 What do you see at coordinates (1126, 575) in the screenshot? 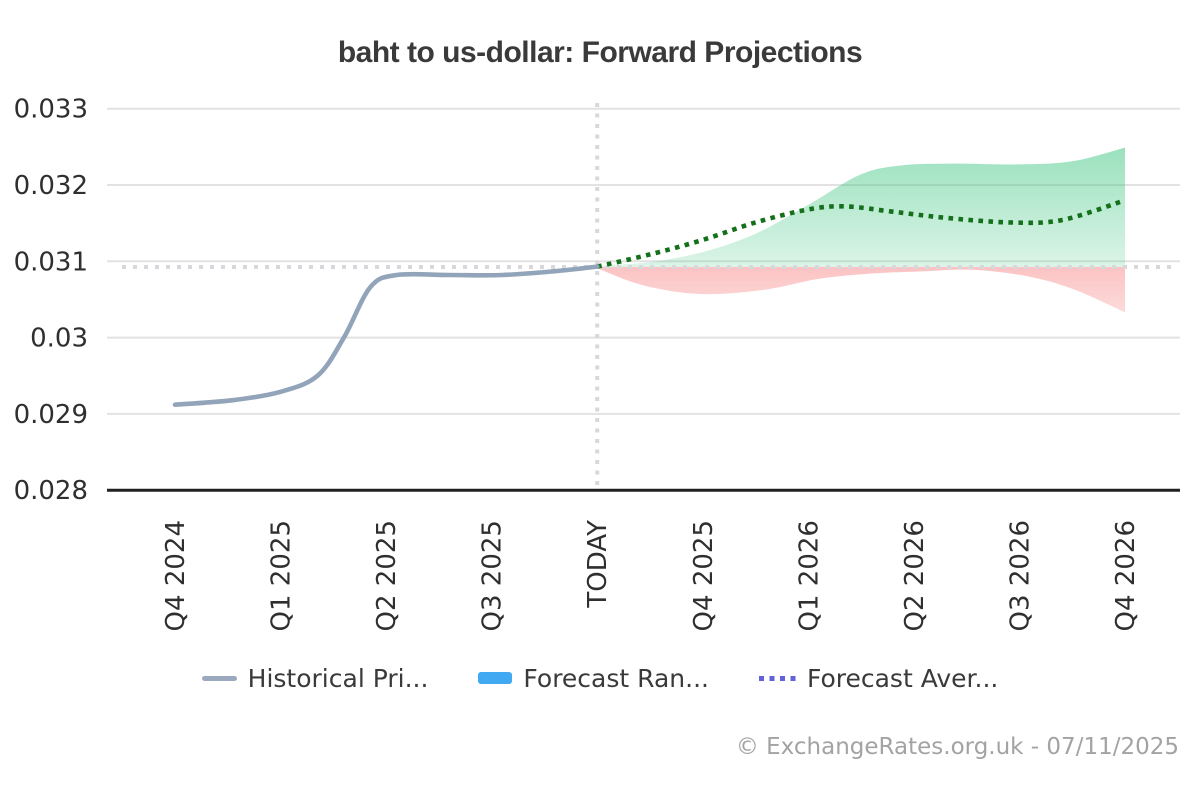
I see `x-tick-label: Q4 2026` at bounding box center [1126, 575].